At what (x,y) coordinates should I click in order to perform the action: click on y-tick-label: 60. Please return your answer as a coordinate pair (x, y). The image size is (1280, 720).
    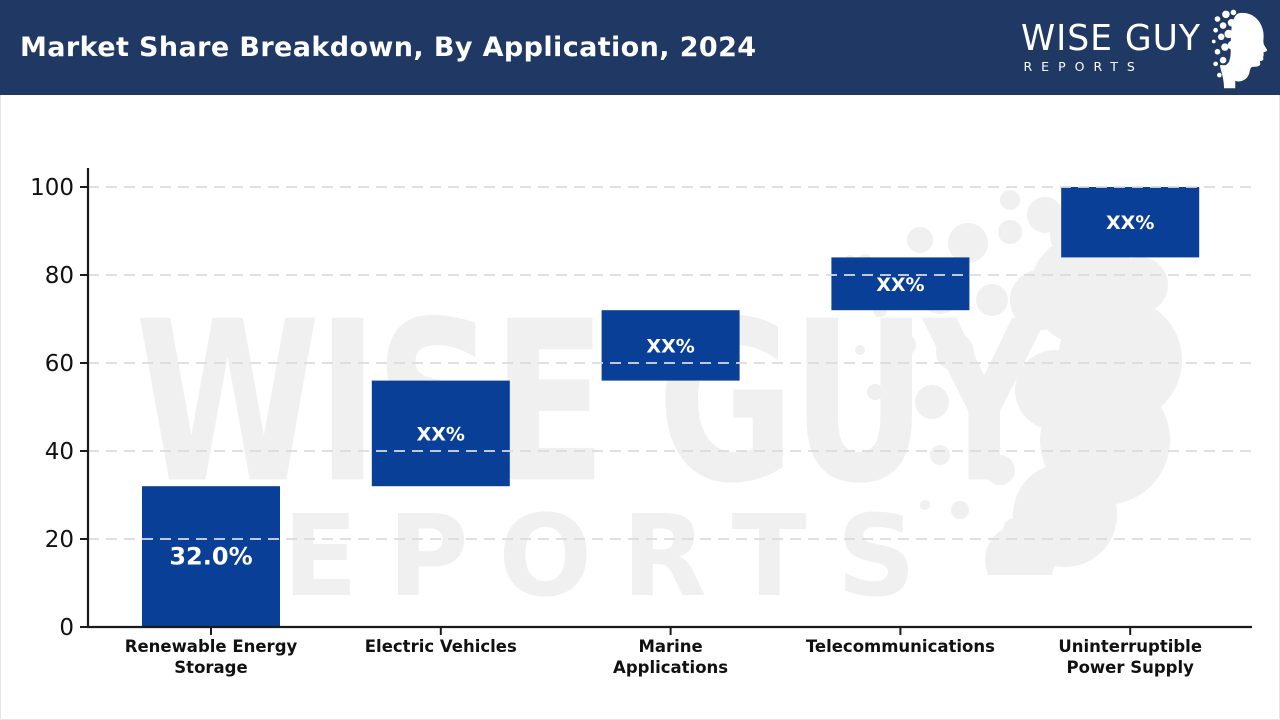
    Looking at the image, I should click on (59, 364).